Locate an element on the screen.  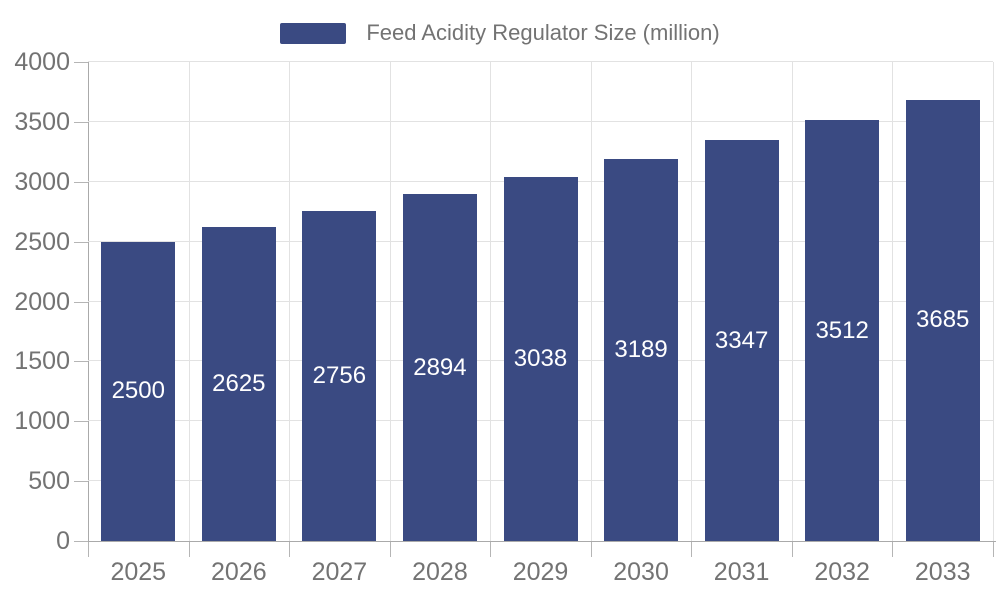
x-tick-label: 2028 is located at coordinates (440, 572).